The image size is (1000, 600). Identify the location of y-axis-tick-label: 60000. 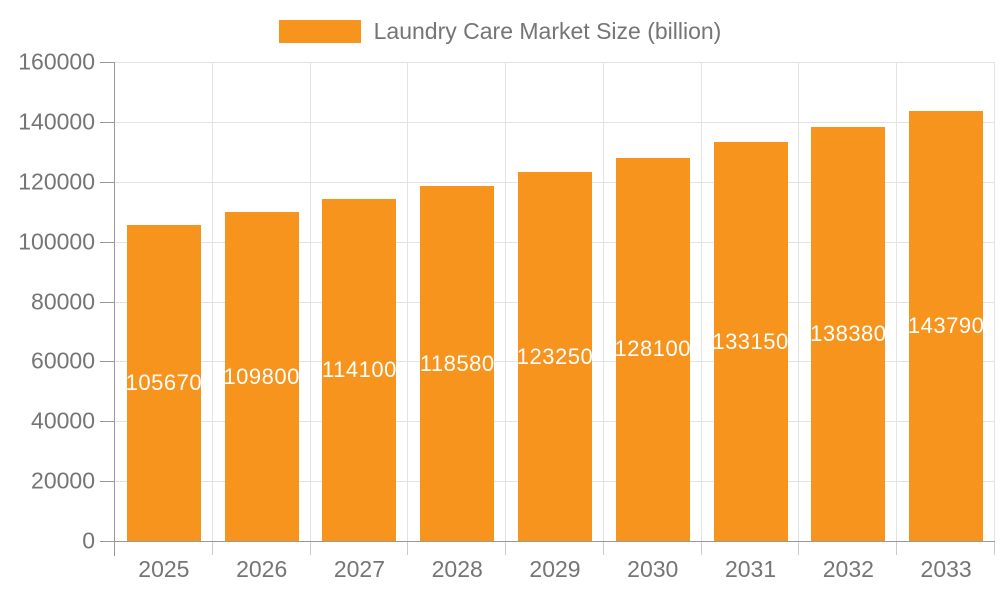
(63, 360).